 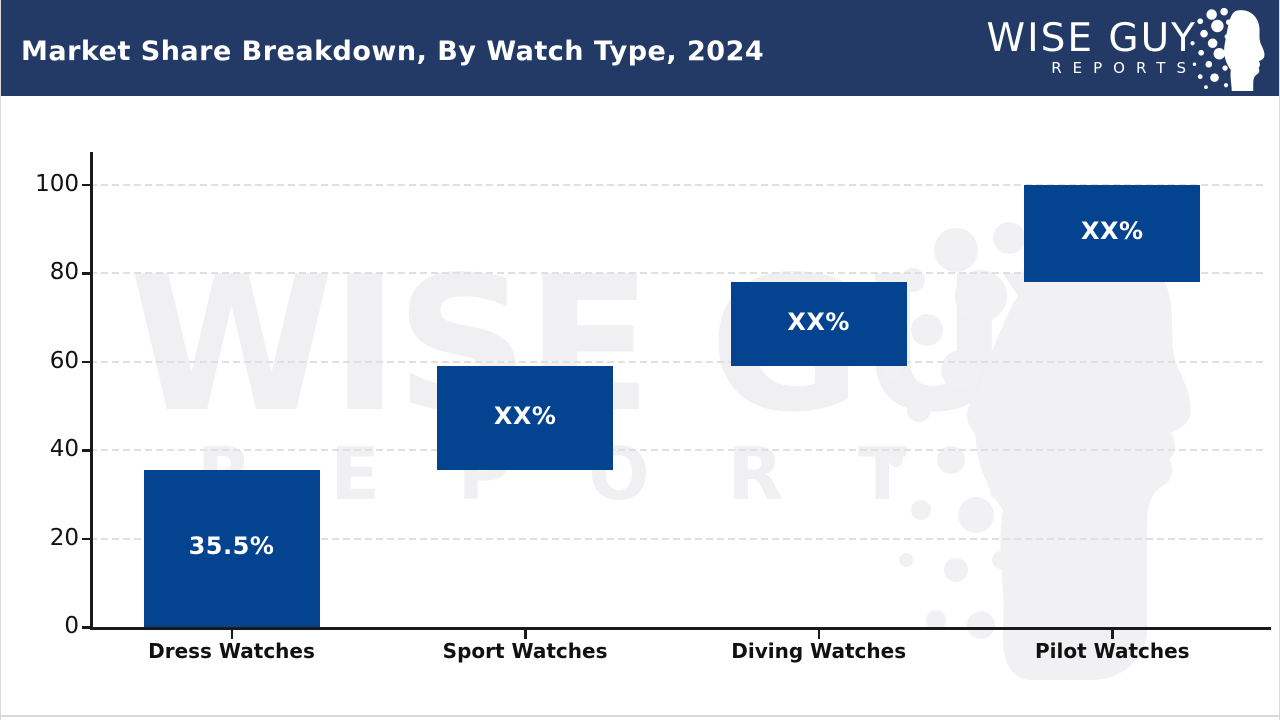 I want to click on y-axis-line, so click(x=91, y=391).